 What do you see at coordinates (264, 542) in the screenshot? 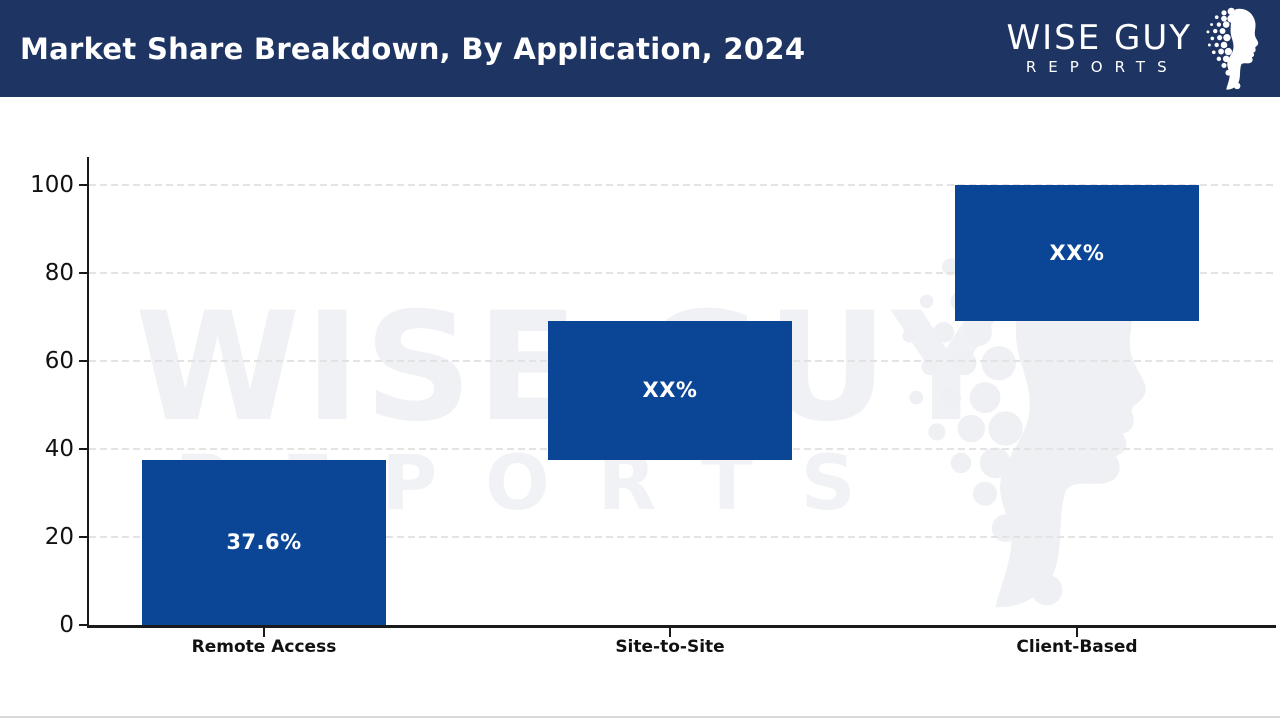
I see `bar-segment: 37.6%` at bounding box center [264, 542].